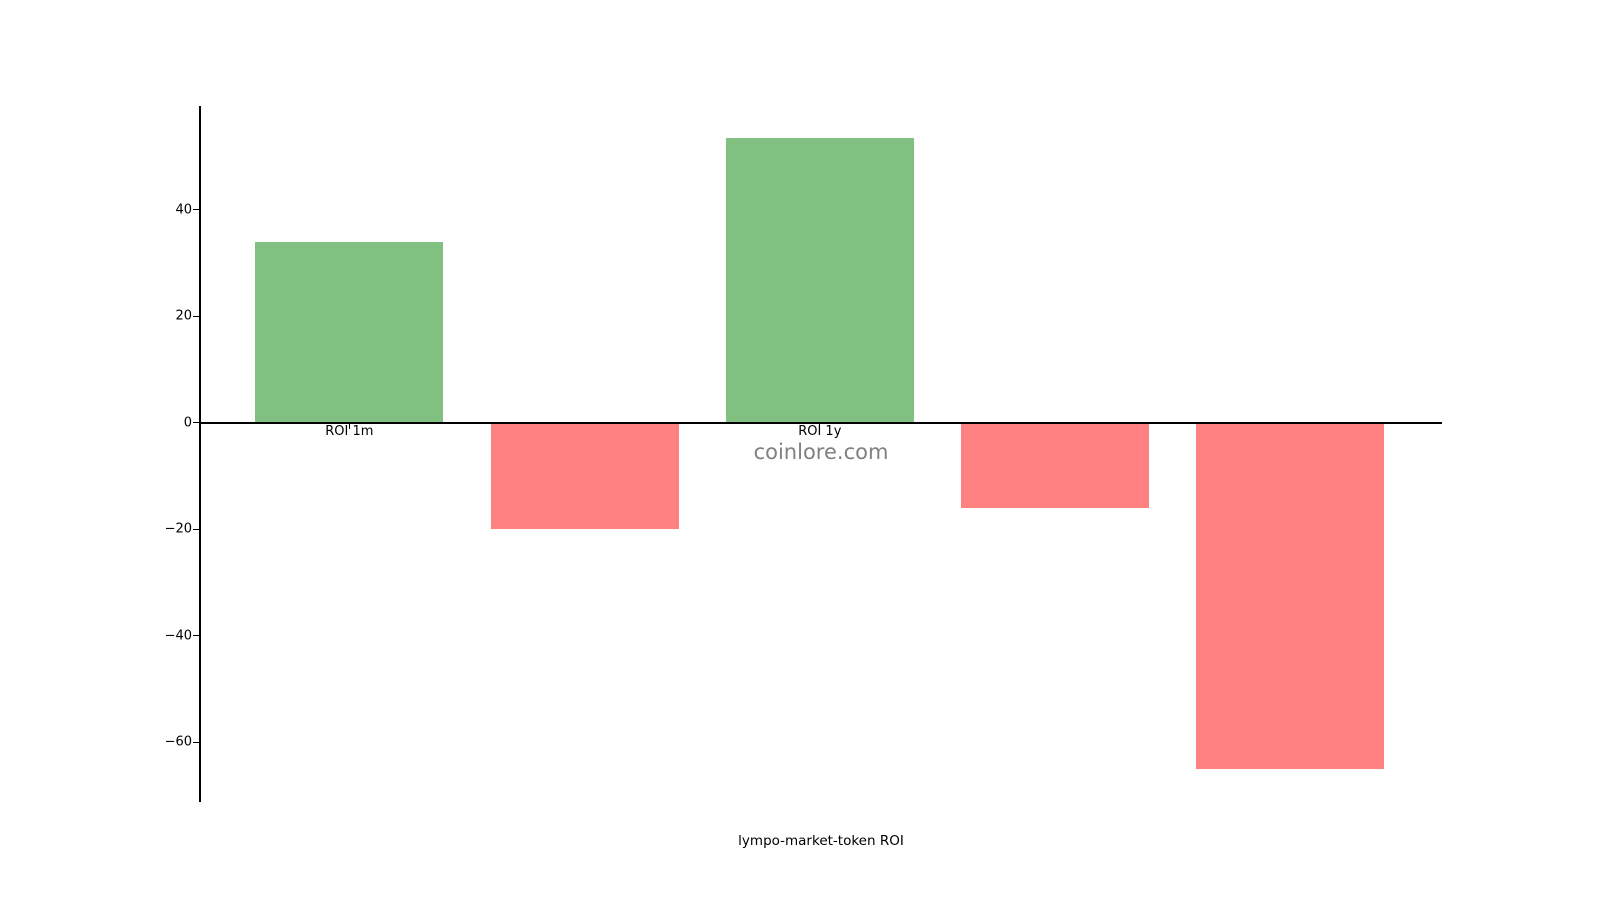 Image resolution: width=1600 pixels, height=900 pixels. What do you see at coordinates (187, 423) in the screenshot?
I see `y-tick-label: 0` at bounding box center [187, 423].